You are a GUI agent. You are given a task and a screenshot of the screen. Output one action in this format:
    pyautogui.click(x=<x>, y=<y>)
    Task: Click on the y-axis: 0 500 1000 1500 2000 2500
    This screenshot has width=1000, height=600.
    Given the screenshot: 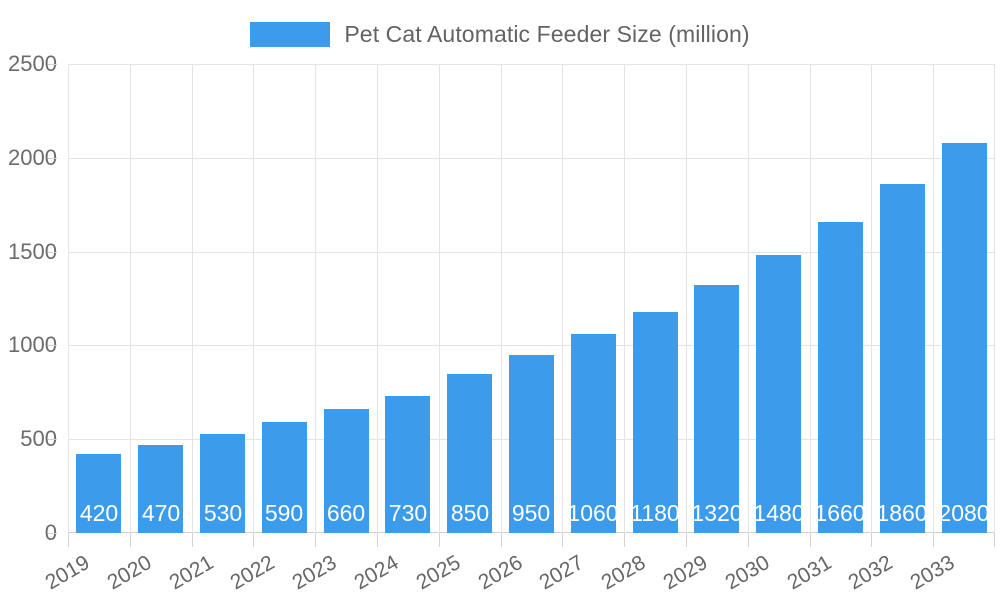 What is the action you would take?
    pyautogui.click(x=28, y=298)
    